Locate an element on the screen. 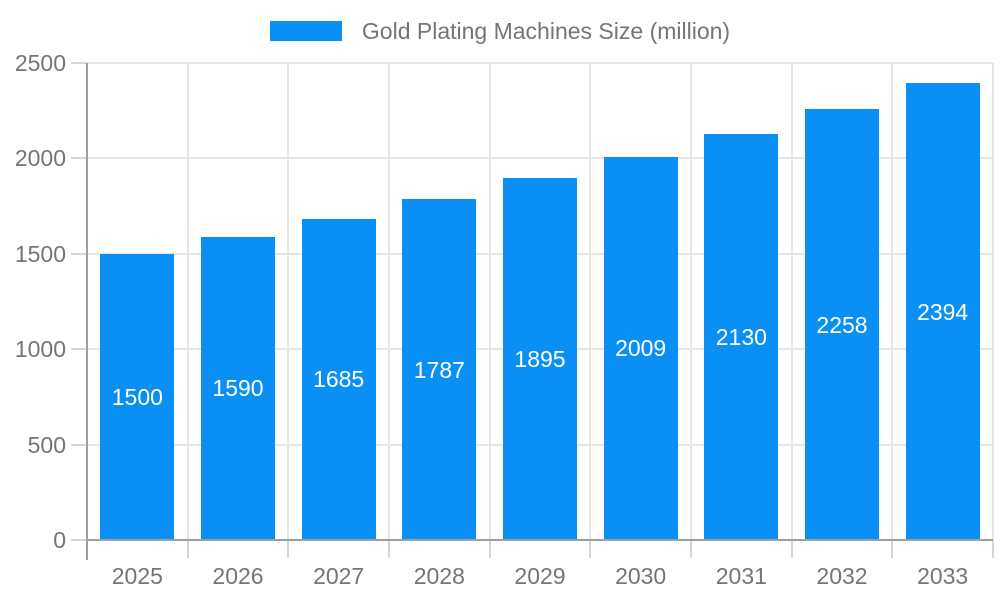  bar: 1895 is located at coordinates (540, 359).